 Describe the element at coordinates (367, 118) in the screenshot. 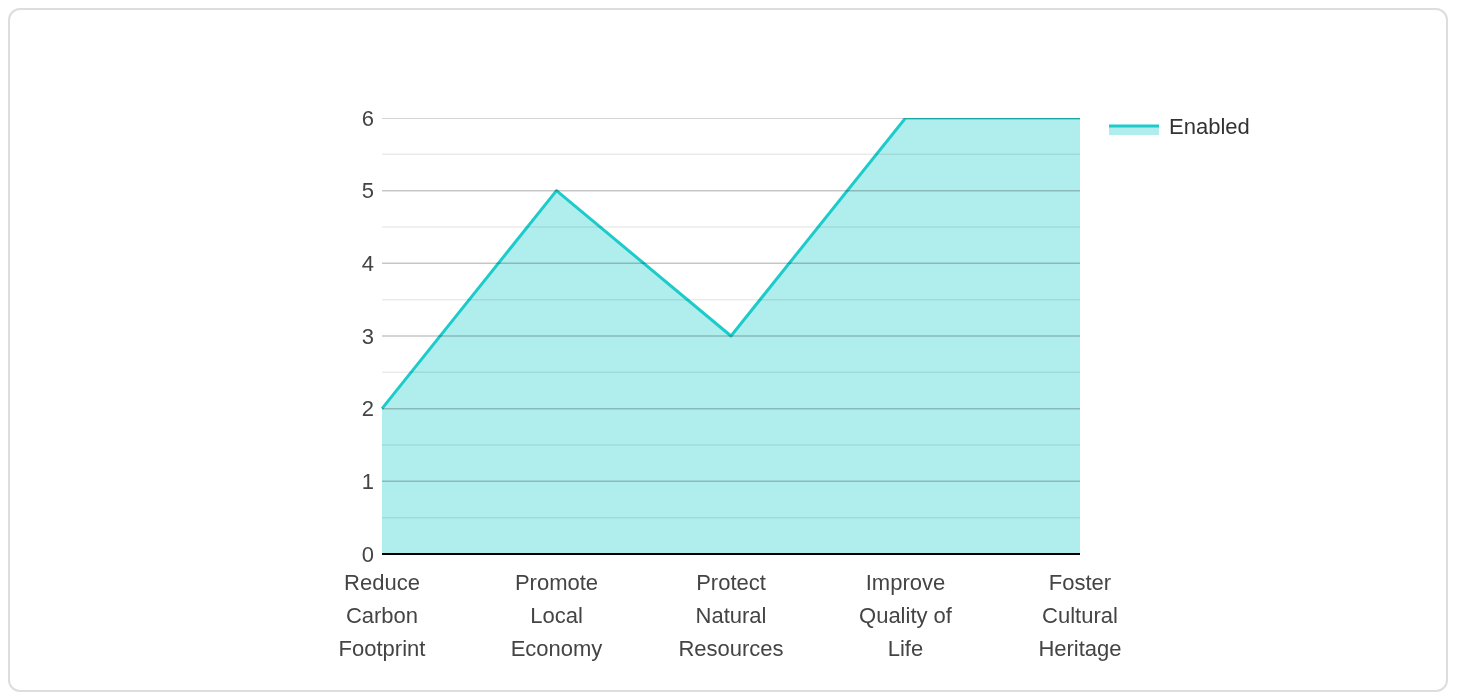

I see `y-tick-label: 6` at that location.